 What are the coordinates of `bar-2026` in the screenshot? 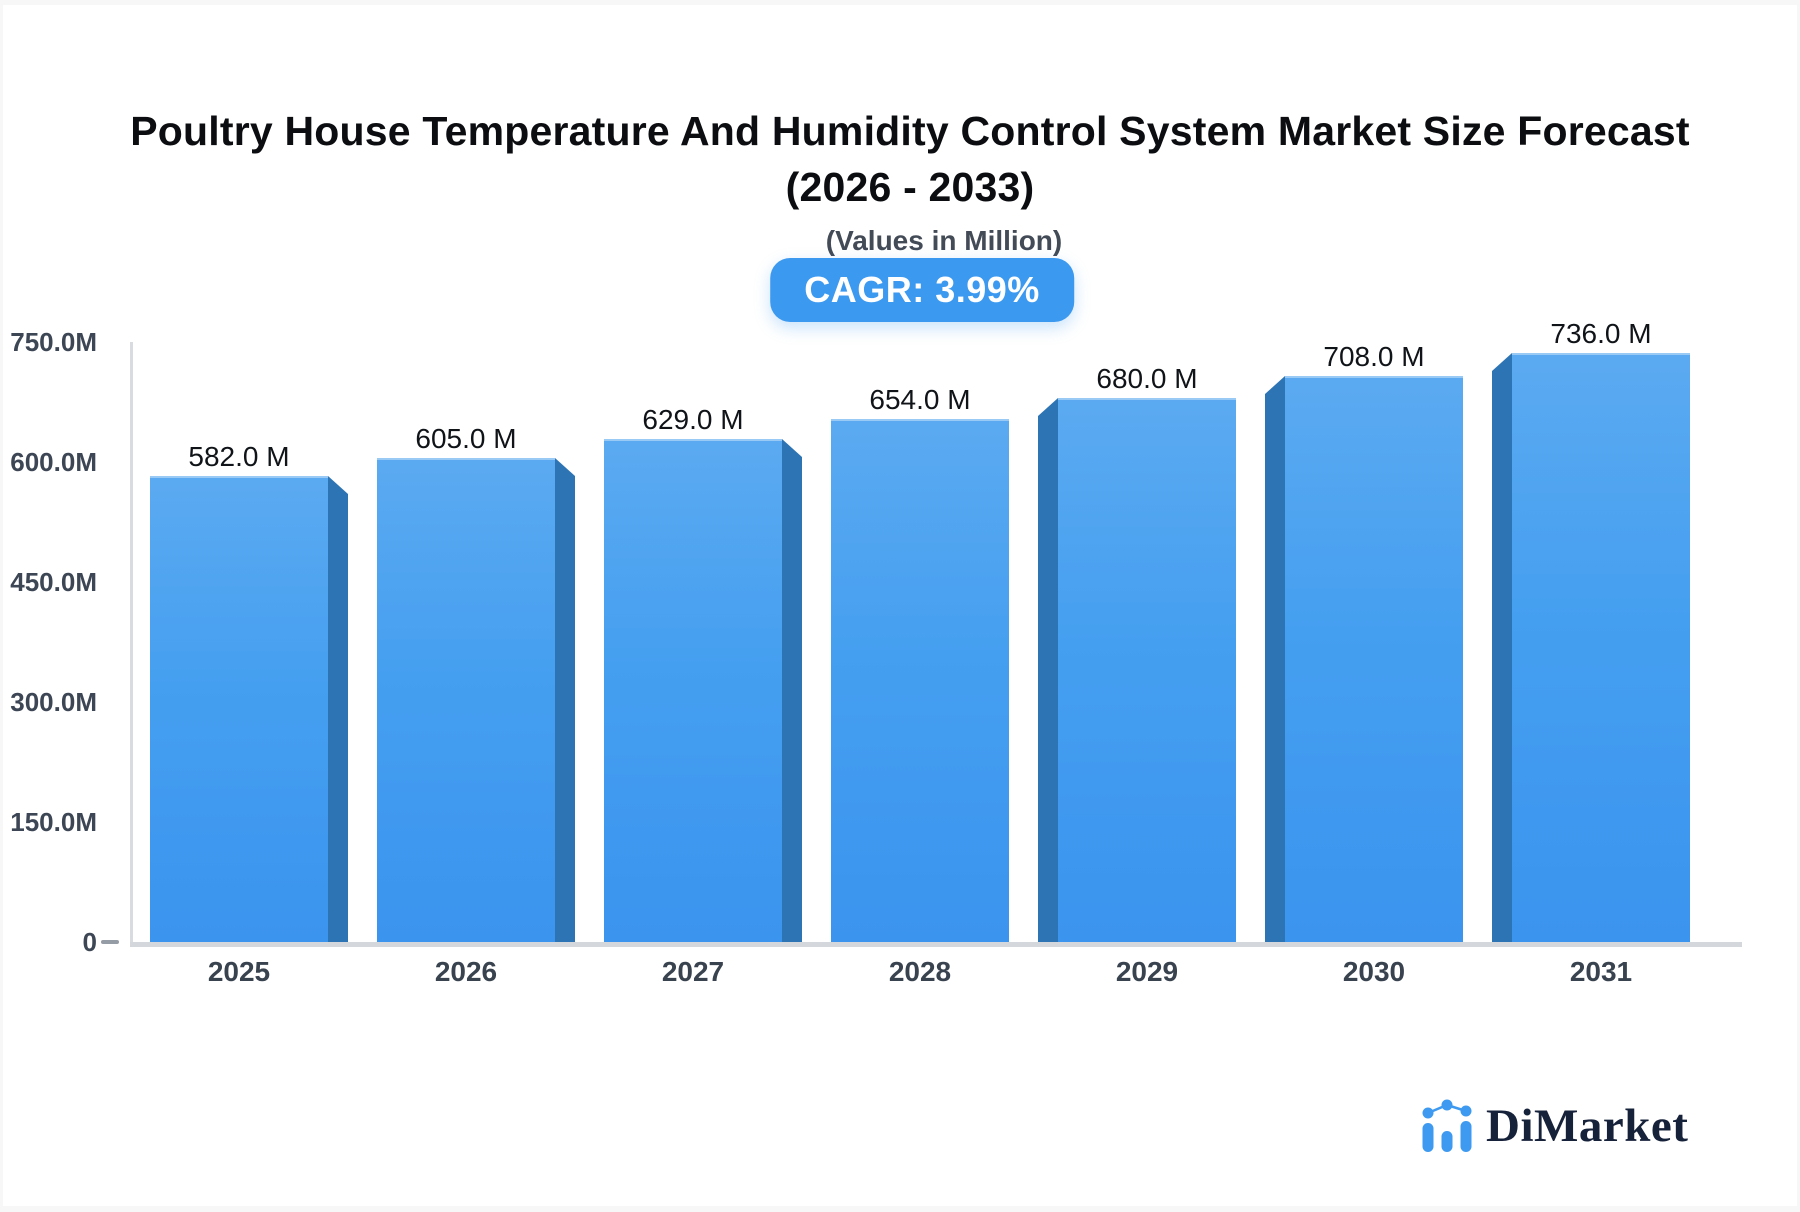 It's located at (466, 700).